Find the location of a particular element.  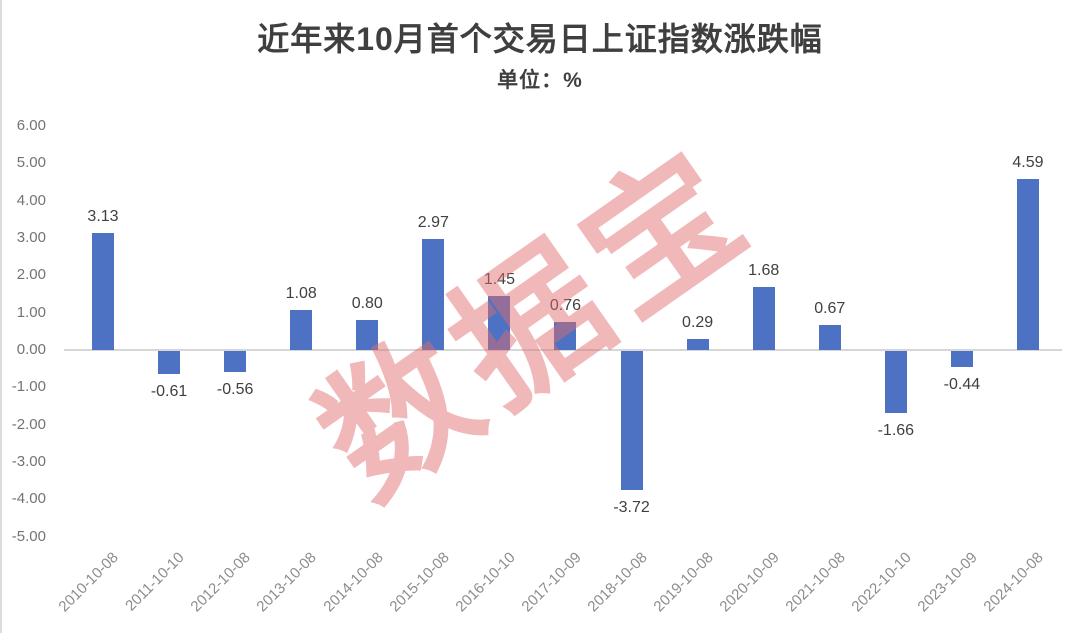

x-axis-label: 2014-10-08 is located at coordinates (353, 582).